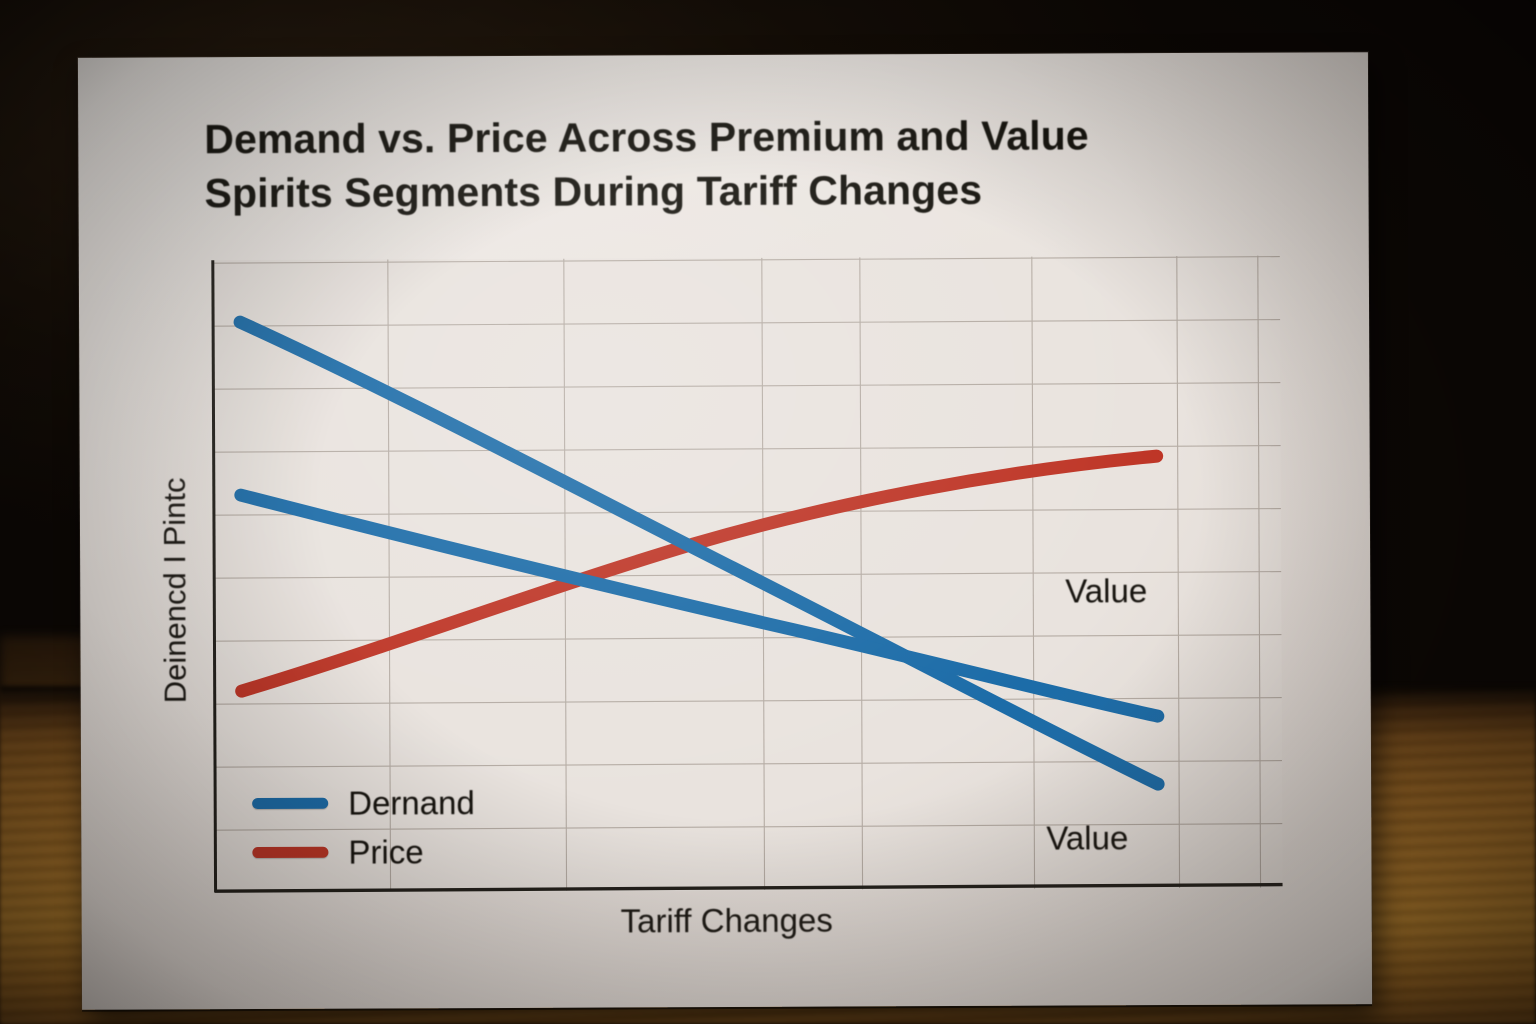 The width and height of the screenshot is (1536, 1024). I want to click on chart-legend: Dernand Price, so click(363, 827).